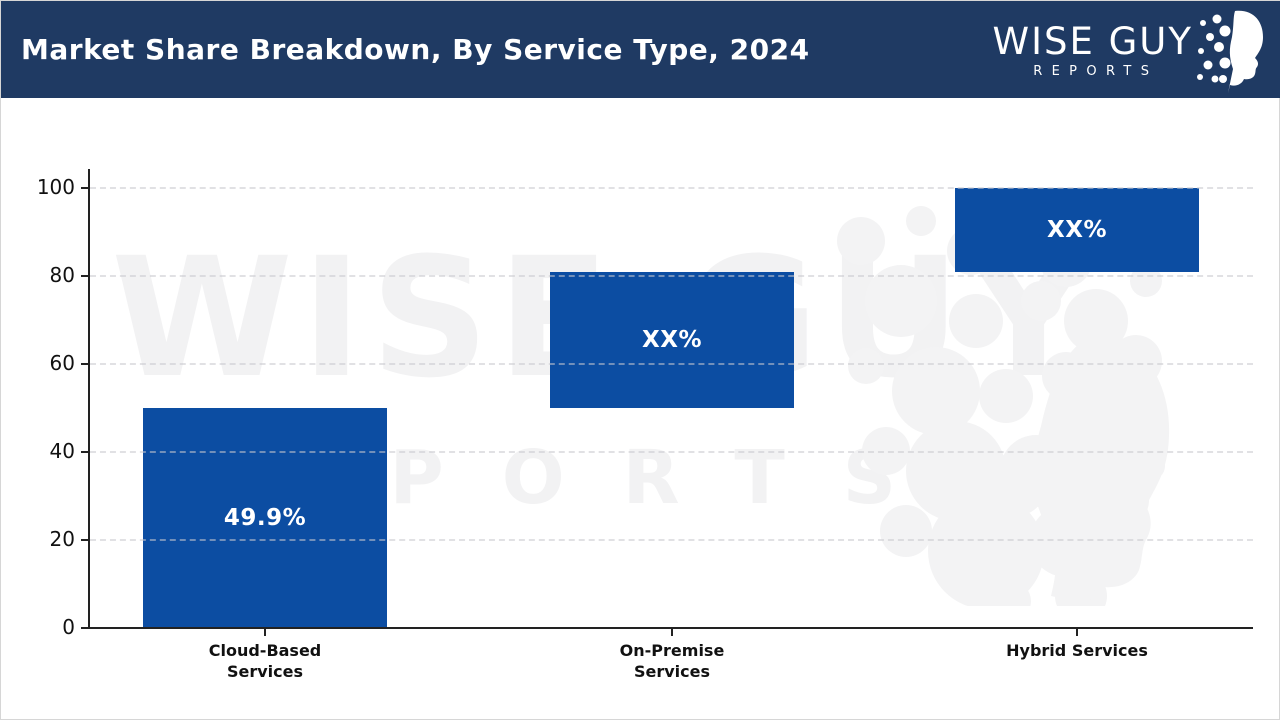  Describe the element at coordinates (670, 628) in the screenshot. I see `x-axis-line` at that location.